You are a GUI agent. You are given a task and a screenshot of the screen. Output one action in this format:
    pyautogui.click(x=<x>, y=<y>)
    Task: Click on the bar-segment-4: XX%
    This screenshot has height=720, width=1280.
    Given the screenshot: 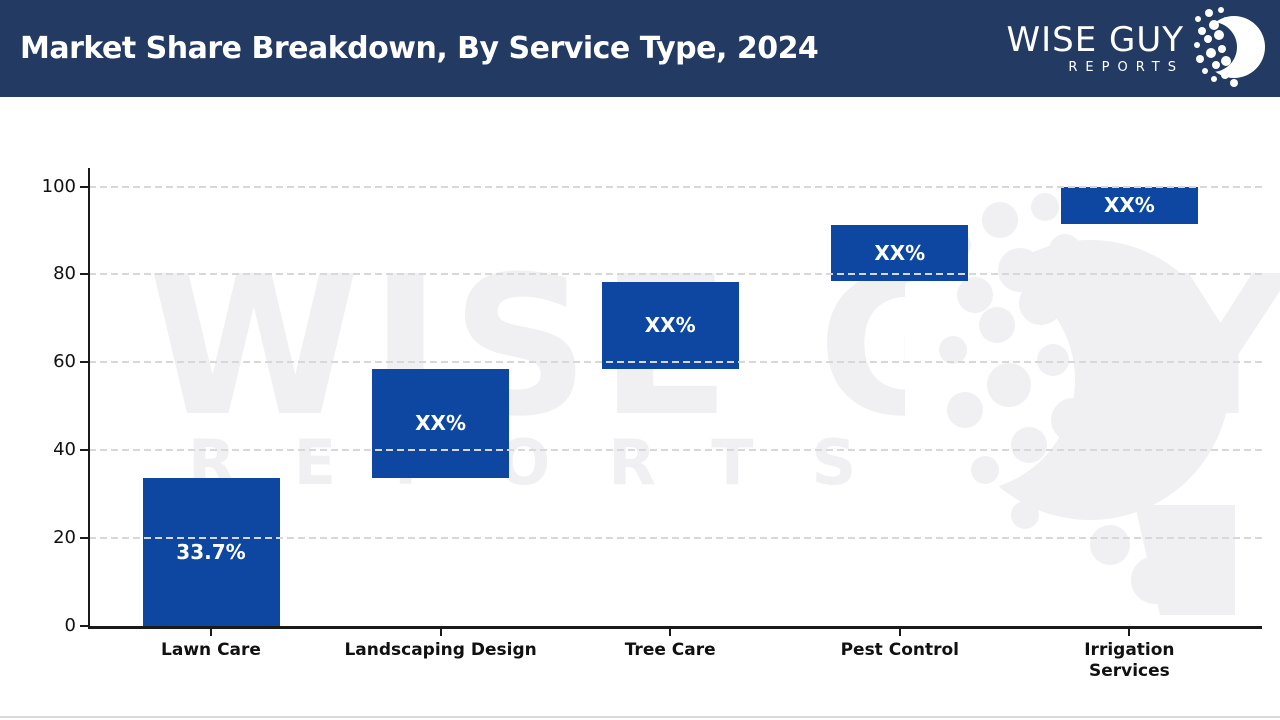 What is the action you would take?
    pyautogui.click(x=900, y=252)
    